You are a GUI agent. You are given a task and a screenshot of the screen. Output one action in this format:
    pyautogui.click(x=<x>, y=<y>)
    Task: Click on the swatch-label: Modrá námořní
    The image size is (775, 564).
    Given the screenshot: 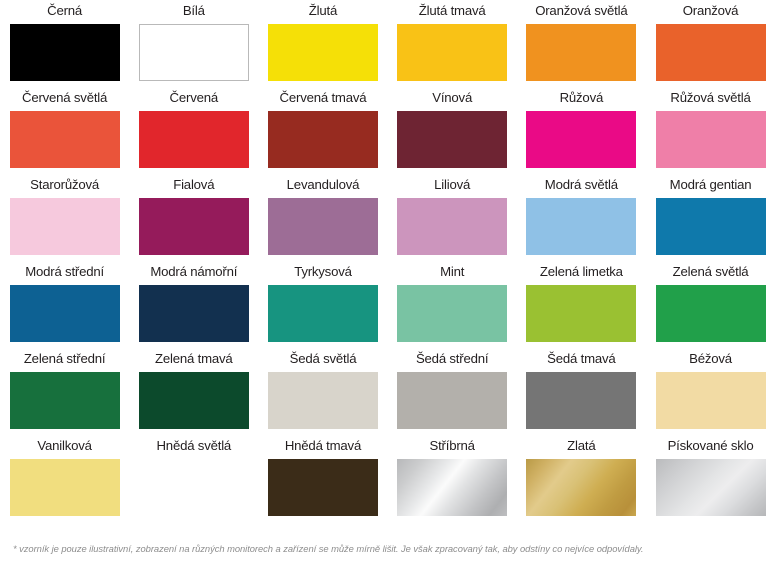 What is the action you would take?
    pyautogui.click(x=194, y=271)
    